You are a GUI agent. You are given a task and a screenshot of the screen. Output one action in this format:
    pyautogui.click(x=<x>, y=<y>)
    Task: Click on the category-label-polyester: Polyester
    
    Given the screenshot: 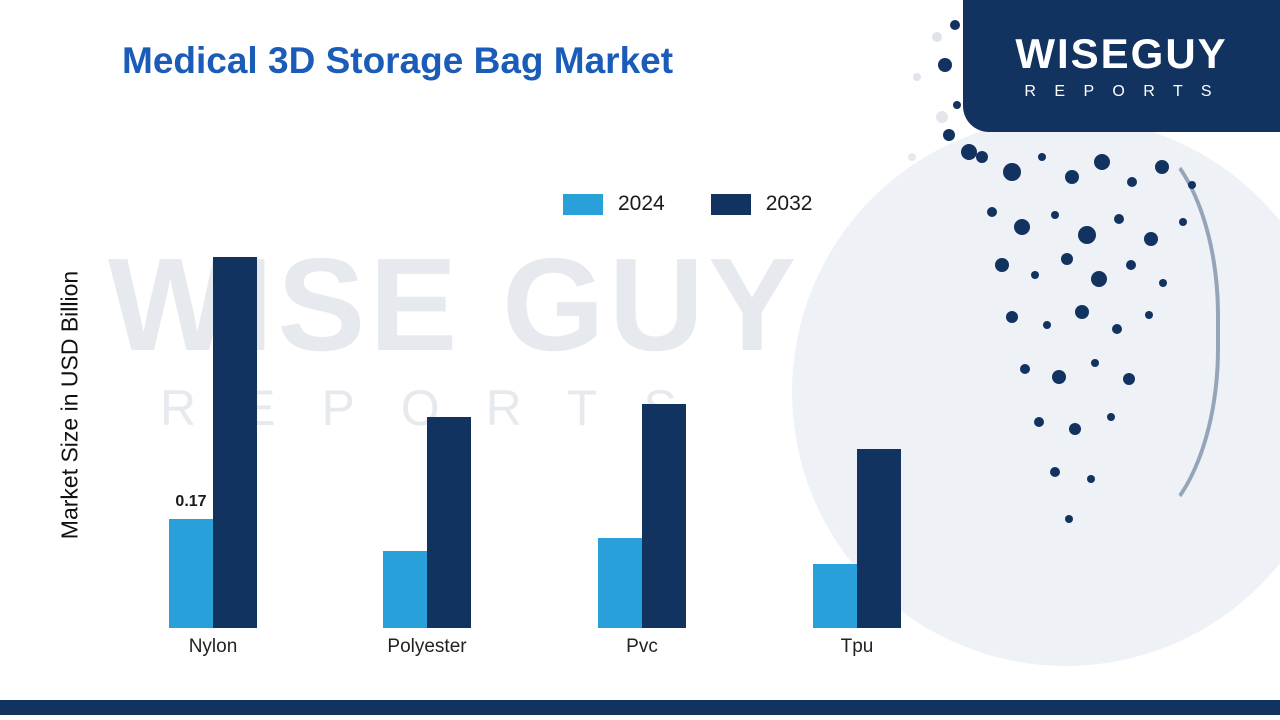 What is the action you would take?
    pyautogui.click(x=427, y=646)
    